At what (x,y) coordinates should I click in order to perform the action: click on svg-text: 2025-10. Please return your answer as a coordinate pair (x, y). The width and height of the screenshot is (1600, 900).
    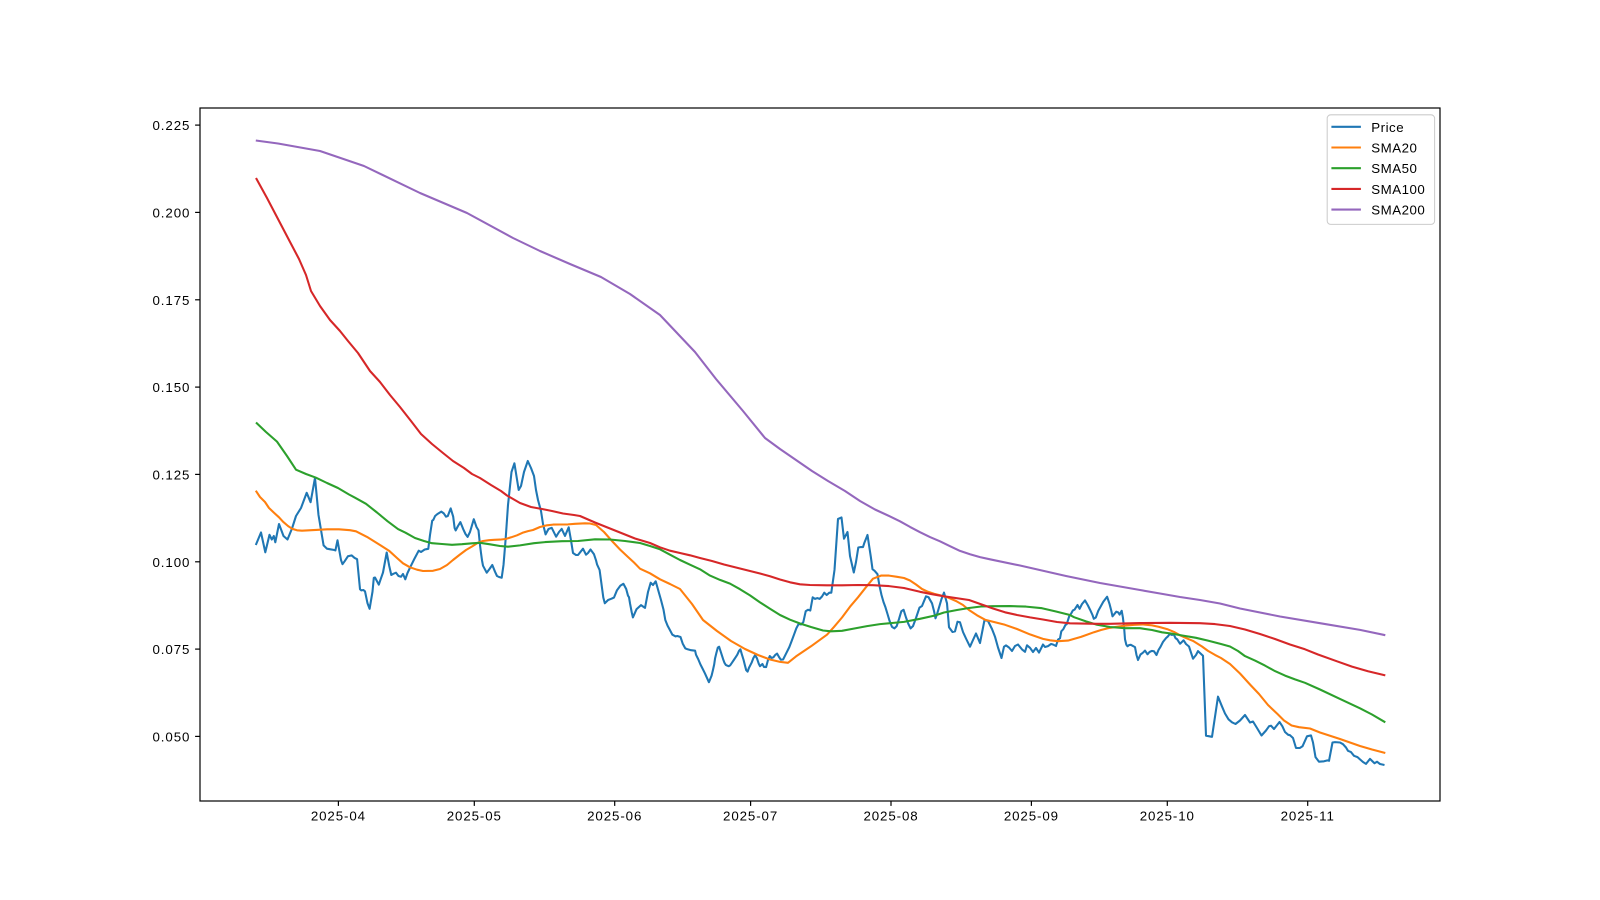
    Looking at the image, I should click on (1167, 816).